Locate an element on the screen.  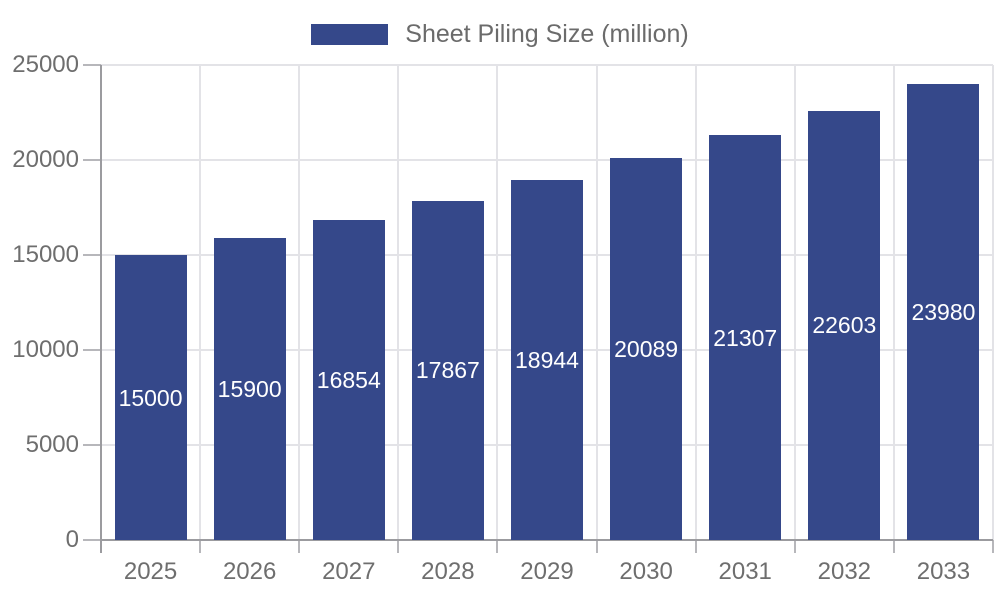
y-axis-tick-label: 0 is located at coordinates (72, 539).